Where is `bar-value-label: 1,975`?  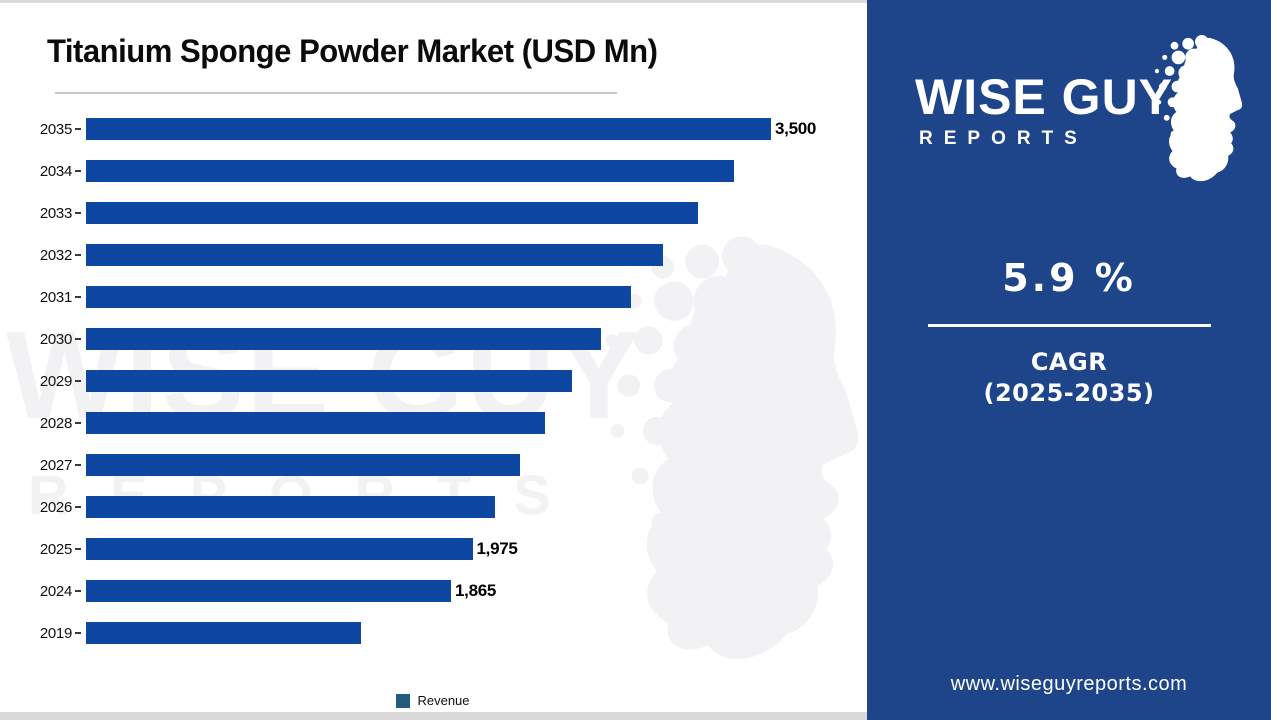 bar-value-label: 1,975 is located at coordinates (497, 548).